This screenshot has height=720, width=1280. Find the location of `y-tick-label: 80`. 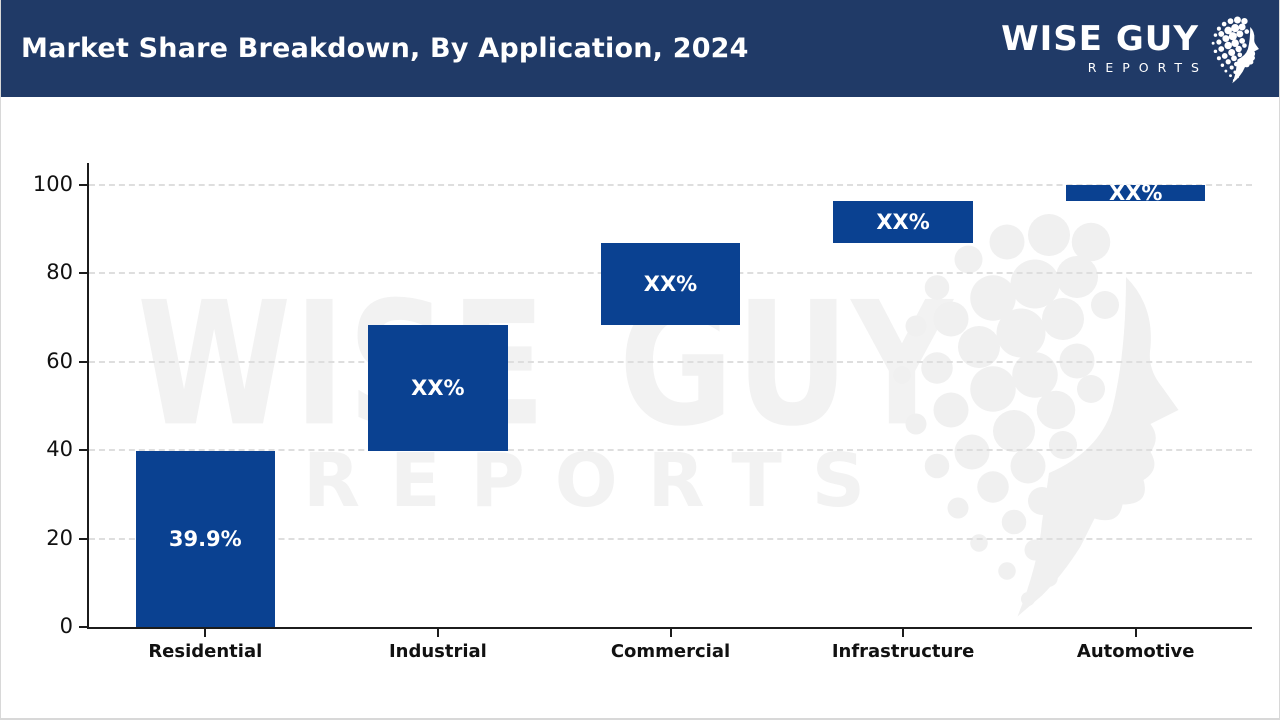

y-tick-label: 80 is located at coordinates (59, 272).